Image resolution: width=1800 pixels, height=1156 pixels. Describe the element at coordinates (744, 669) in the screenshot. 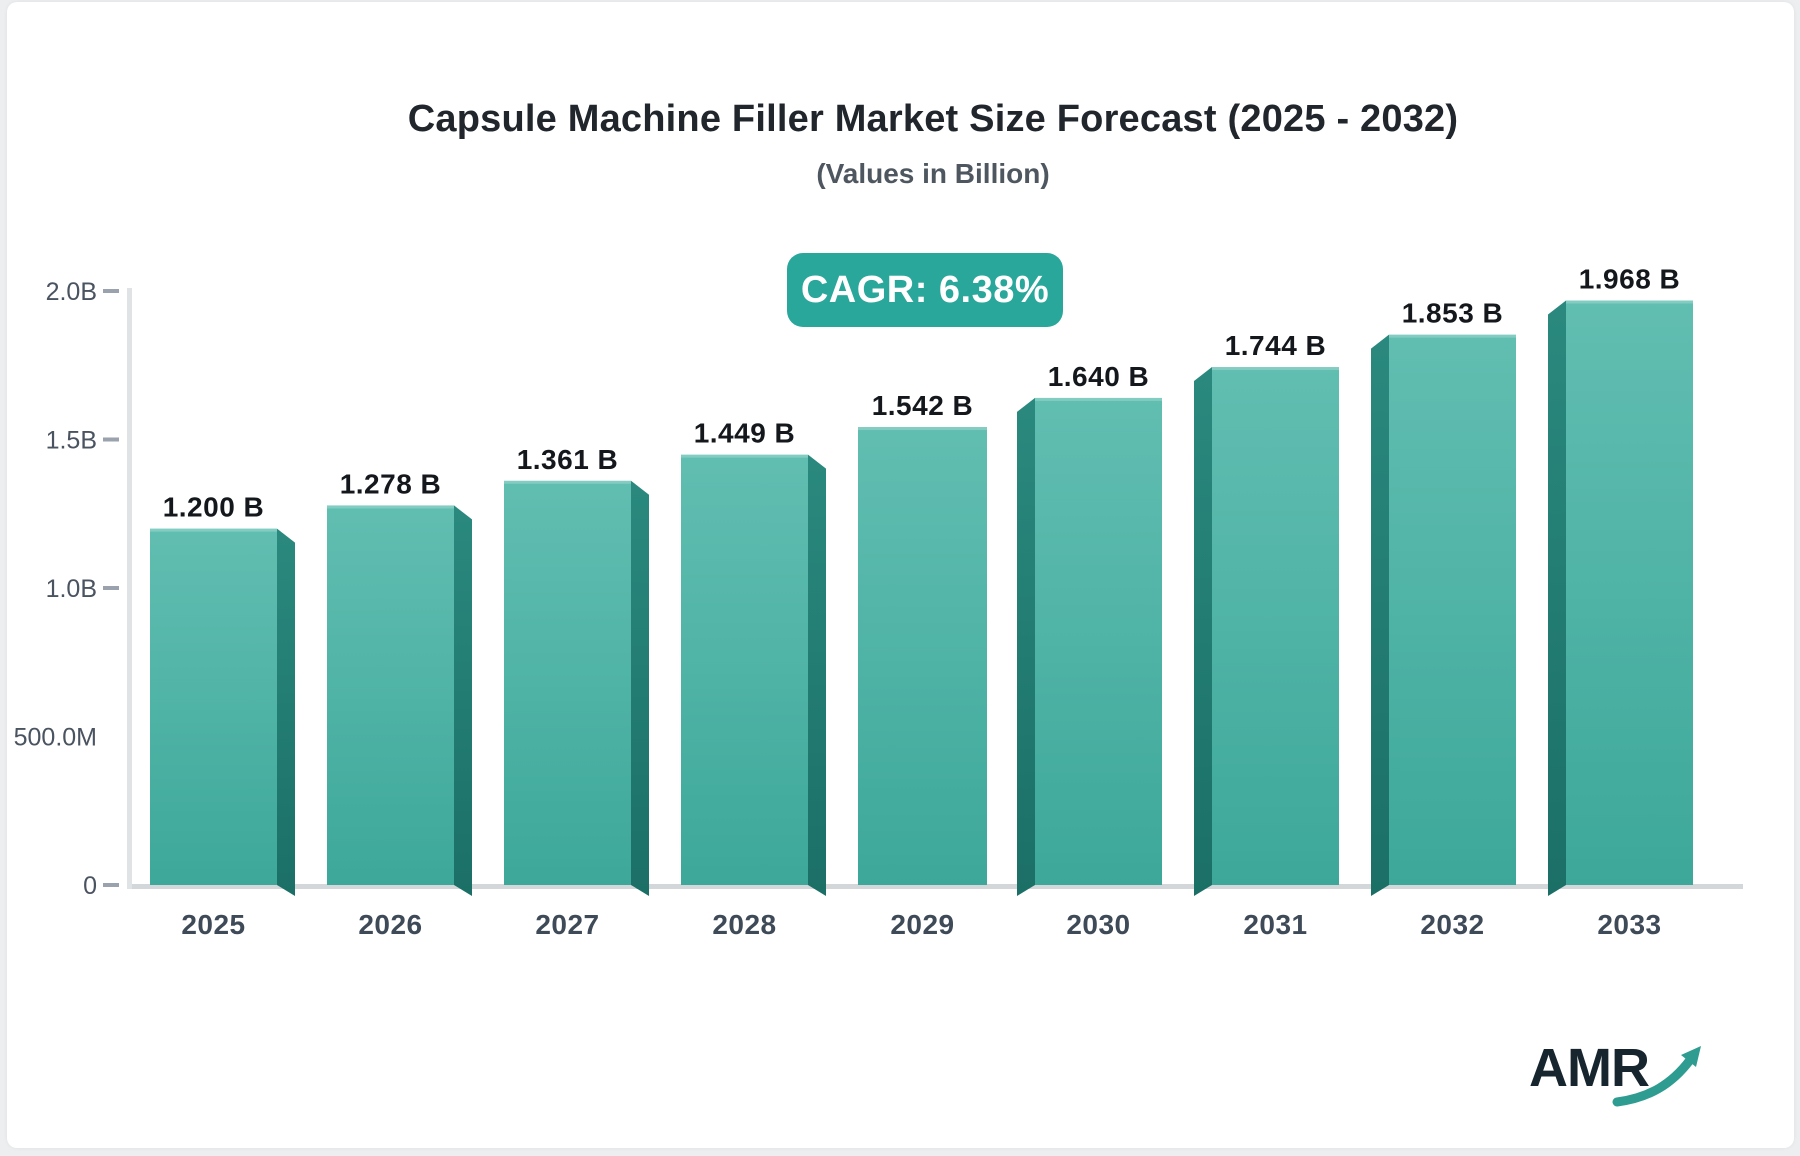

I see `bar-2028` at that location.